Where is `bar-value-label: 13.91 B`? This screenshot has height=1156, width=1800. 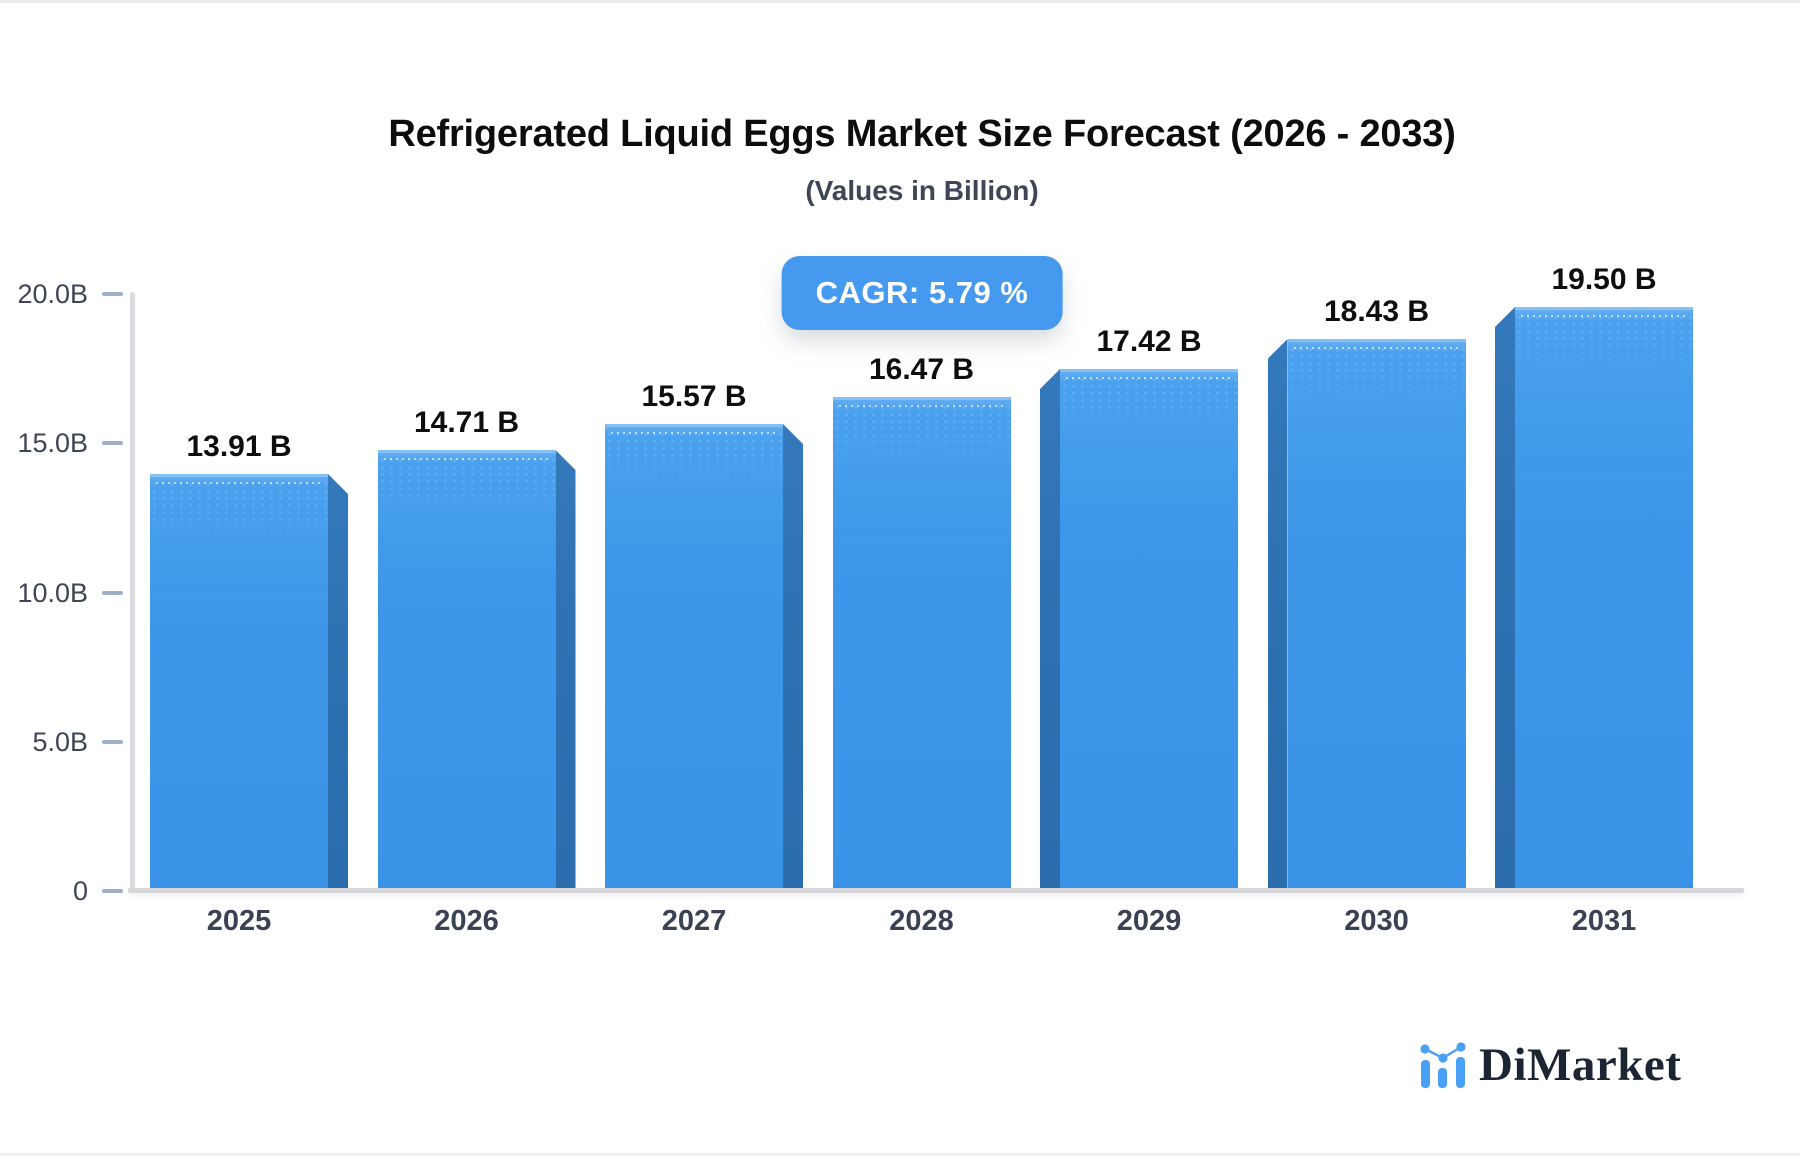 bar-value-label: 13.91 B is located at coordinates (239, 446).